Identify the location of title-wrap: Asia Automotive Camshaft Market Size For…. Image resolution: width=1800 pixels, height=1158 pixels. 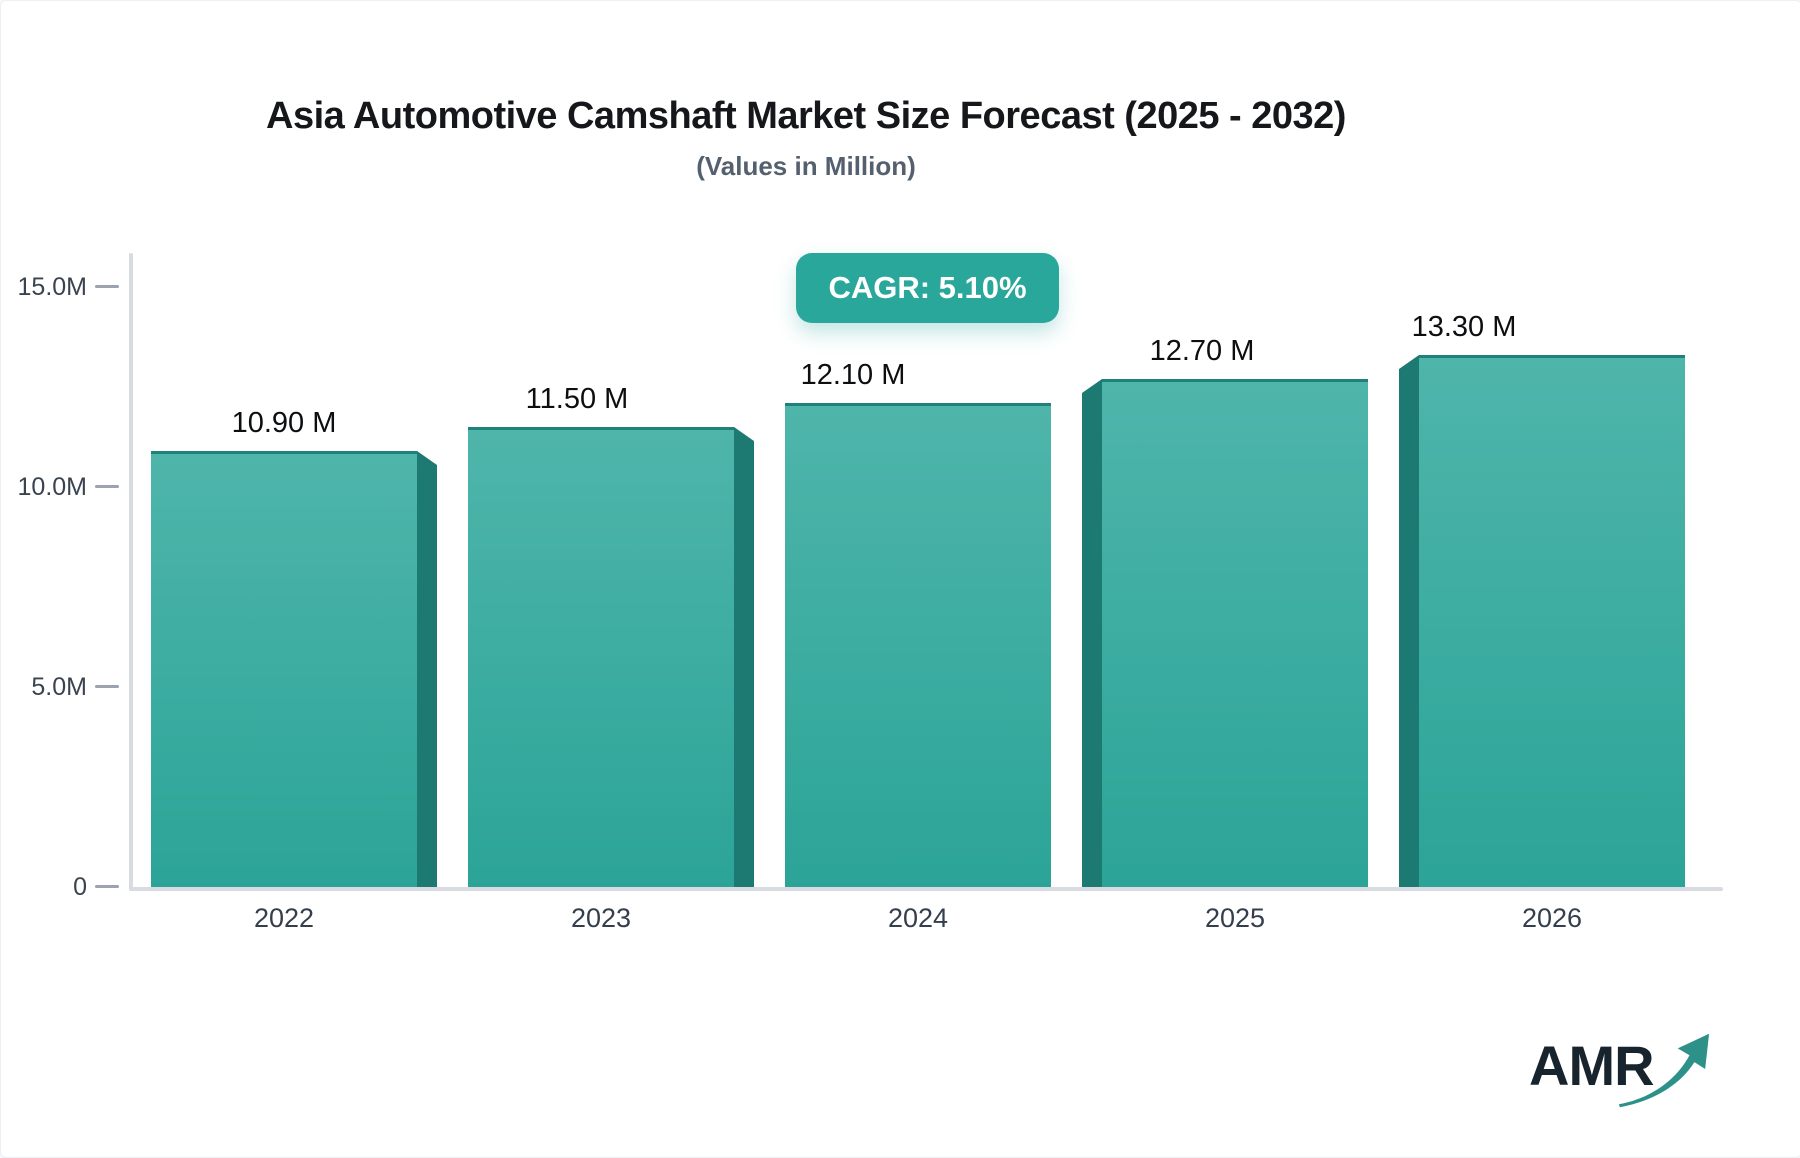
(806, 117).